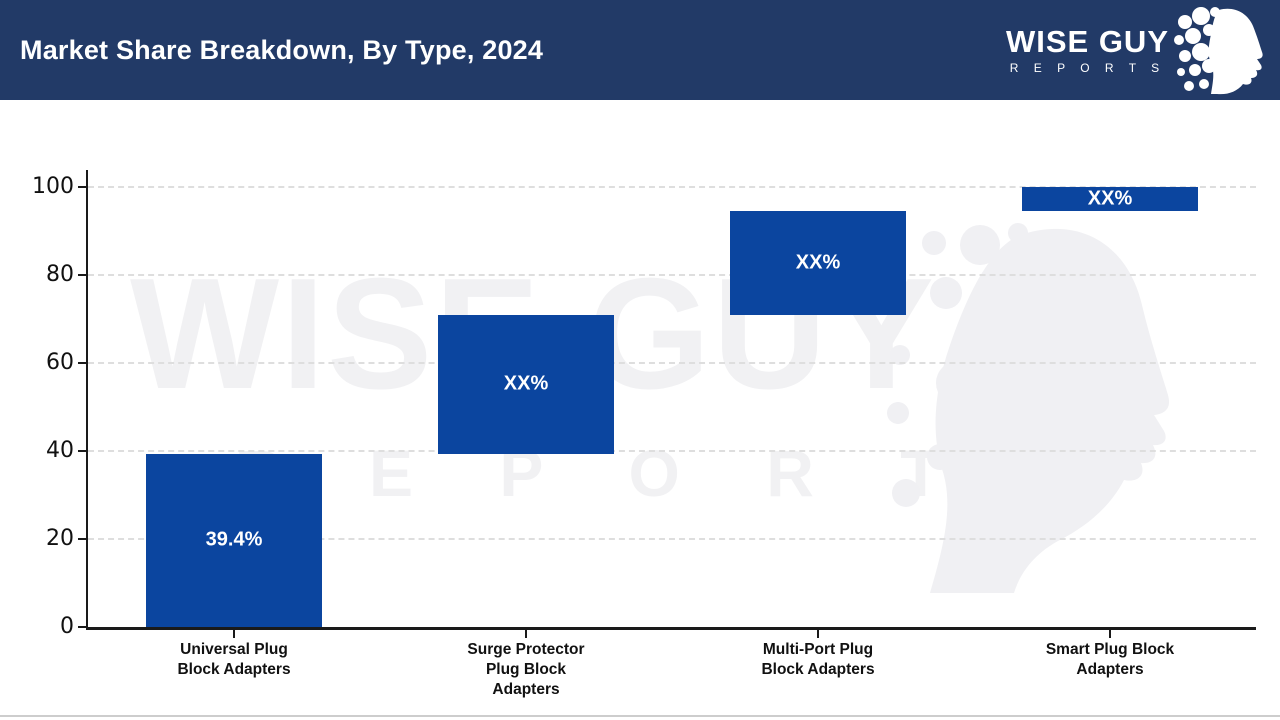  What do you see at coordinates (234, 660) in the screenshot?
I see `x-category-label: Universal Plug Block Adapters` at bounding box center [234, 660].